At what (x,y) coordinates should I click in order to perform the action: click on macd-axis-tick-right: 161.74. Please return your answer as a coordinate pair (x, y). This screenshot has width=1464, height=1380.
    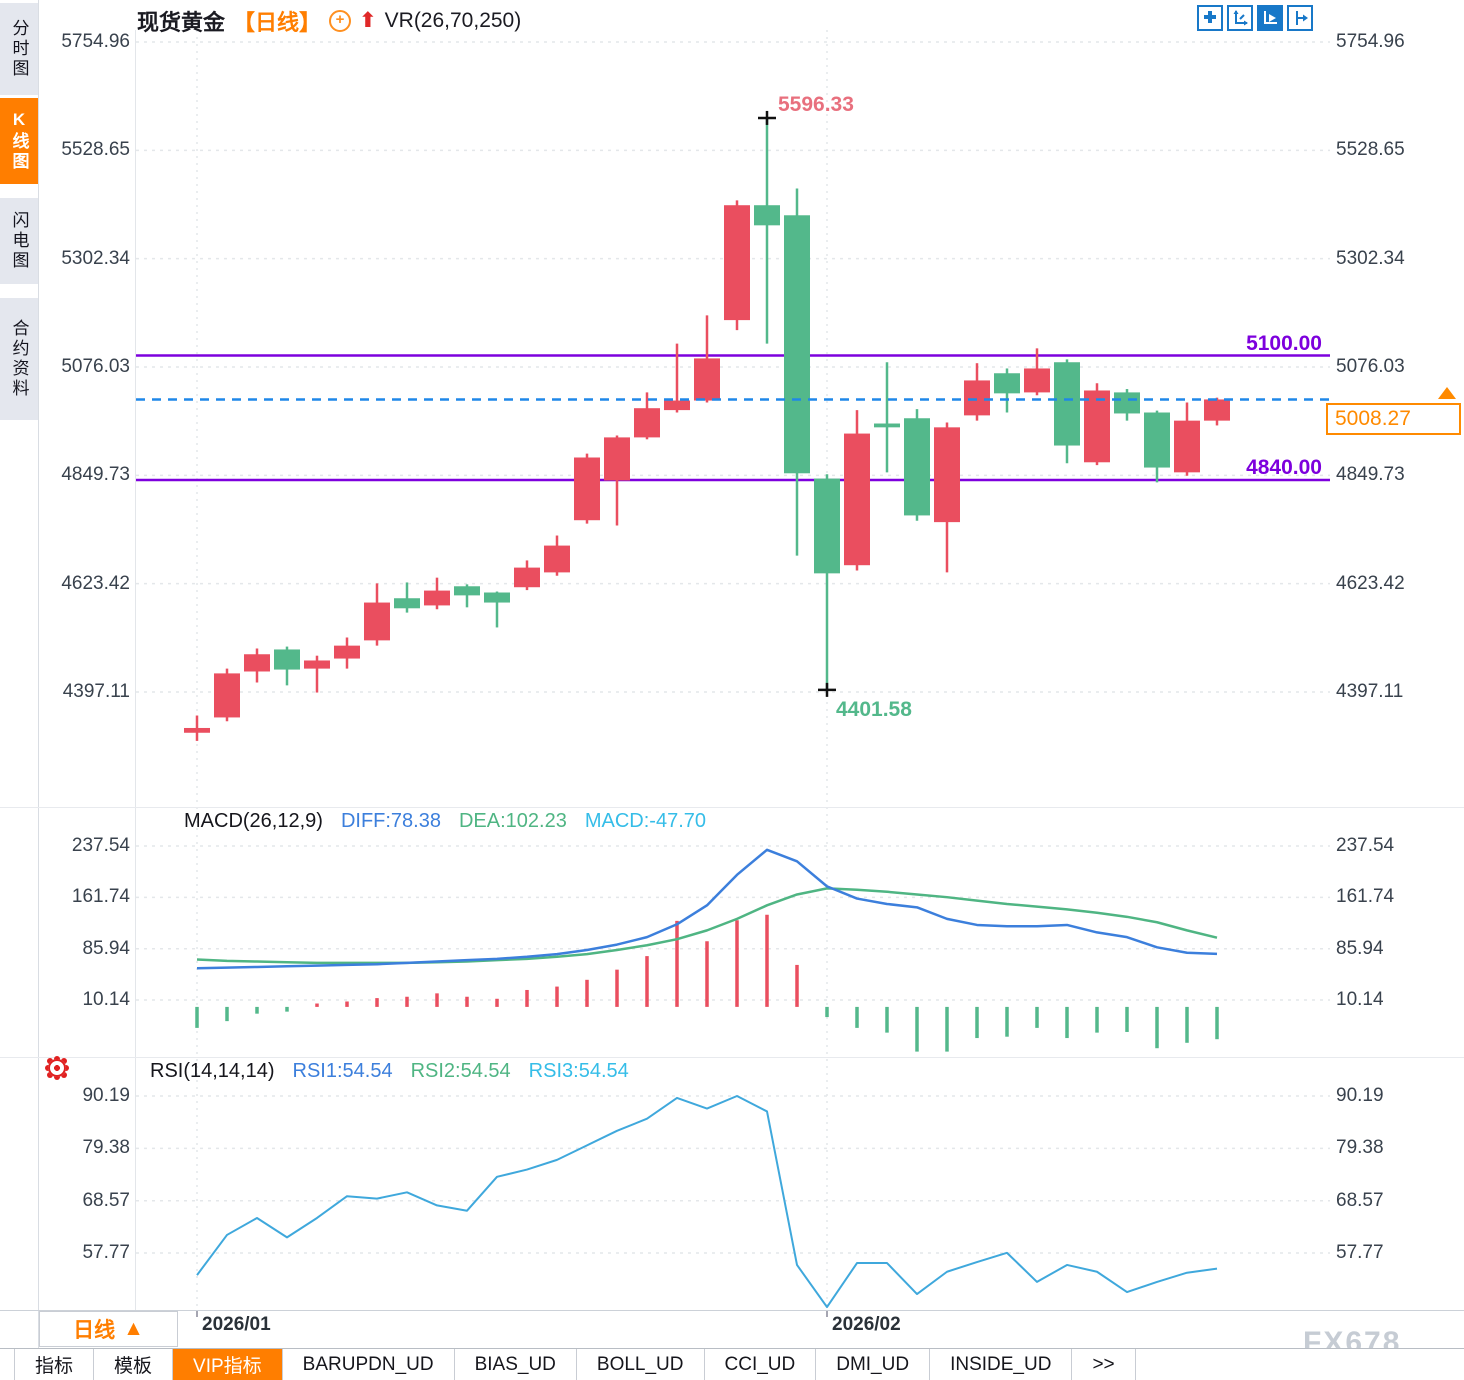
    Looking at the image, I should click on (1365, 897).